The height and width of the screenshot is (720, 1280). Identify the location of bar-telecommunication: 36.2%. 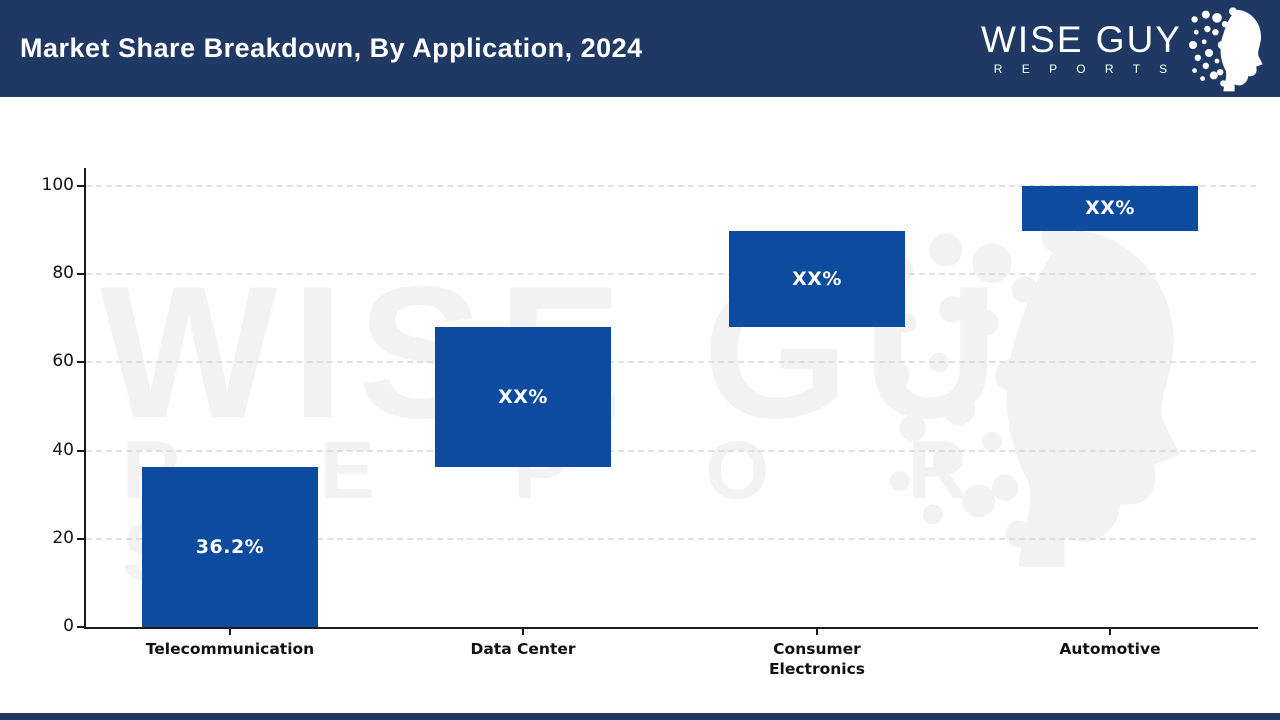
(230, 547).